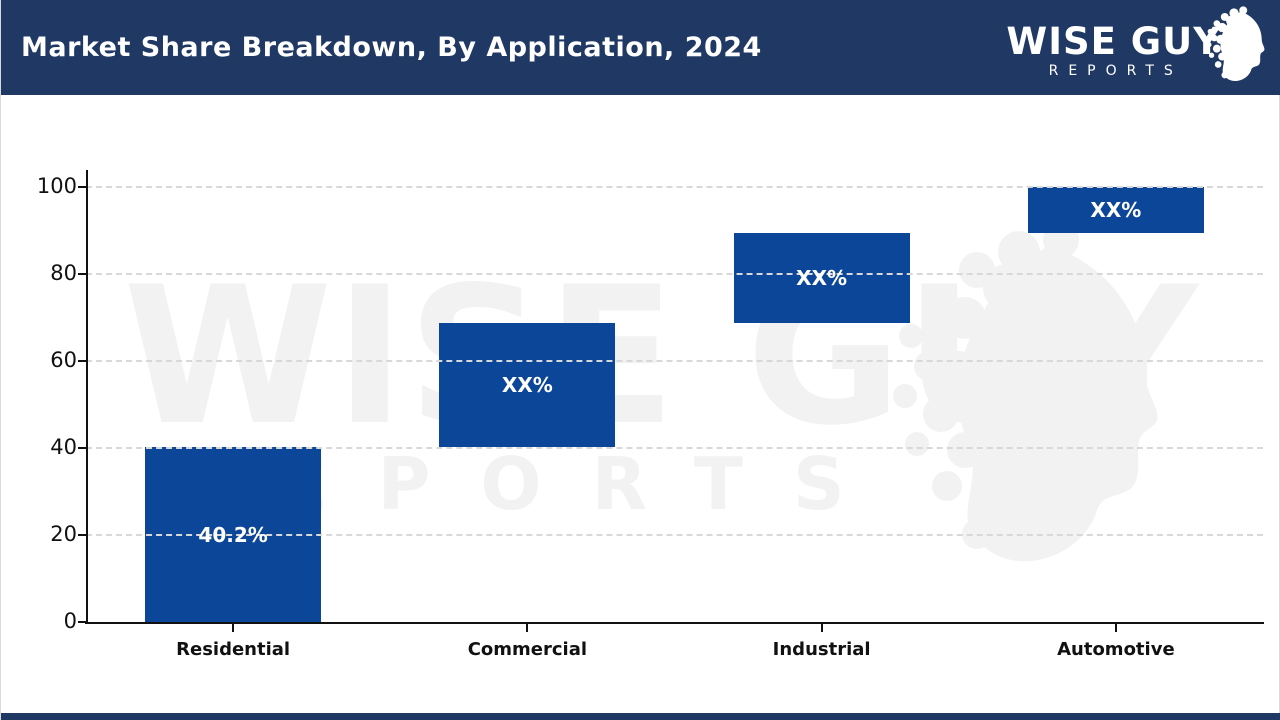 The image size is (1280, 720). Describe the element at coordinates (233, 649) in the screenshot. I see `x-axis-label: Residential` at that location.